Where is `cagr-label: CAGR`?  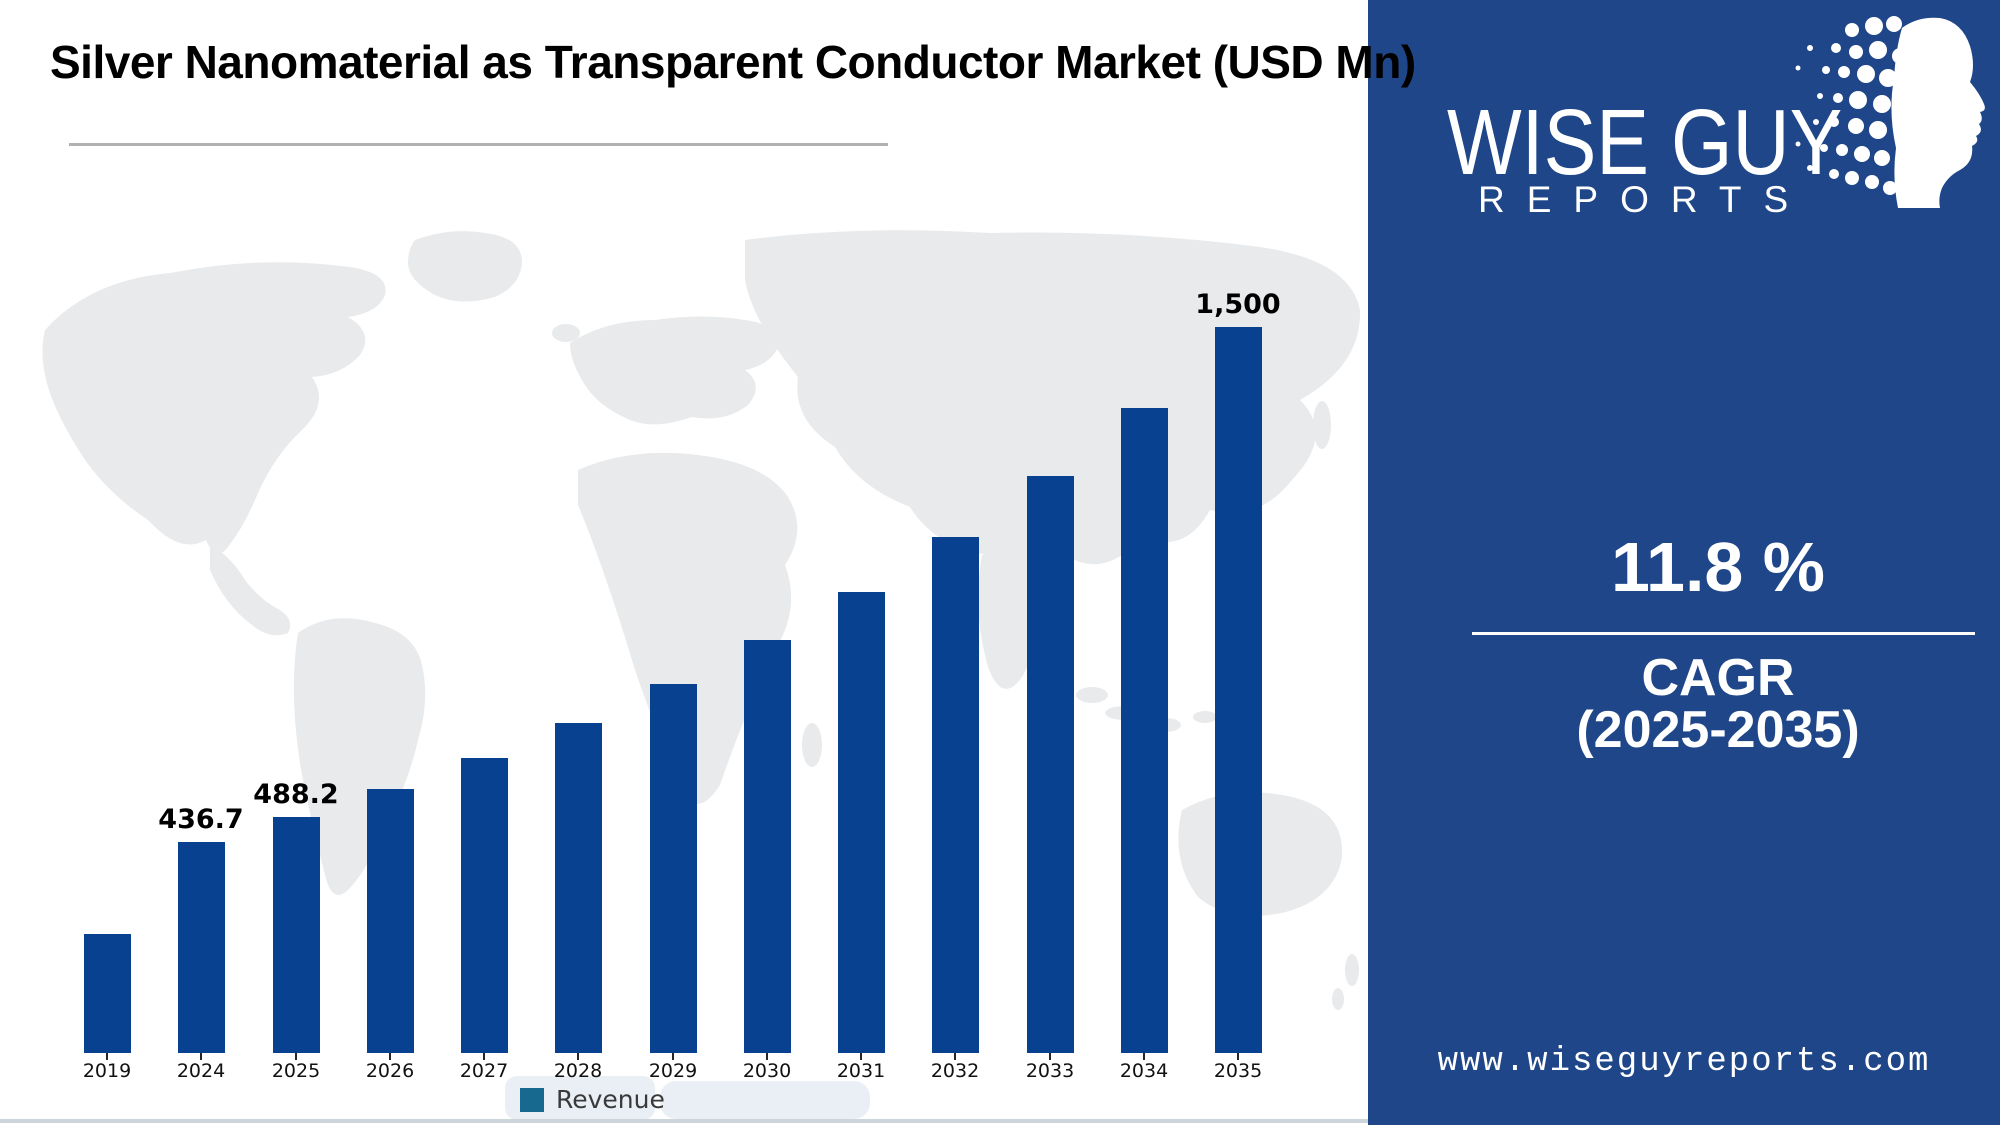
cagr-label: CAGR is located at coordinates (1718, 678).